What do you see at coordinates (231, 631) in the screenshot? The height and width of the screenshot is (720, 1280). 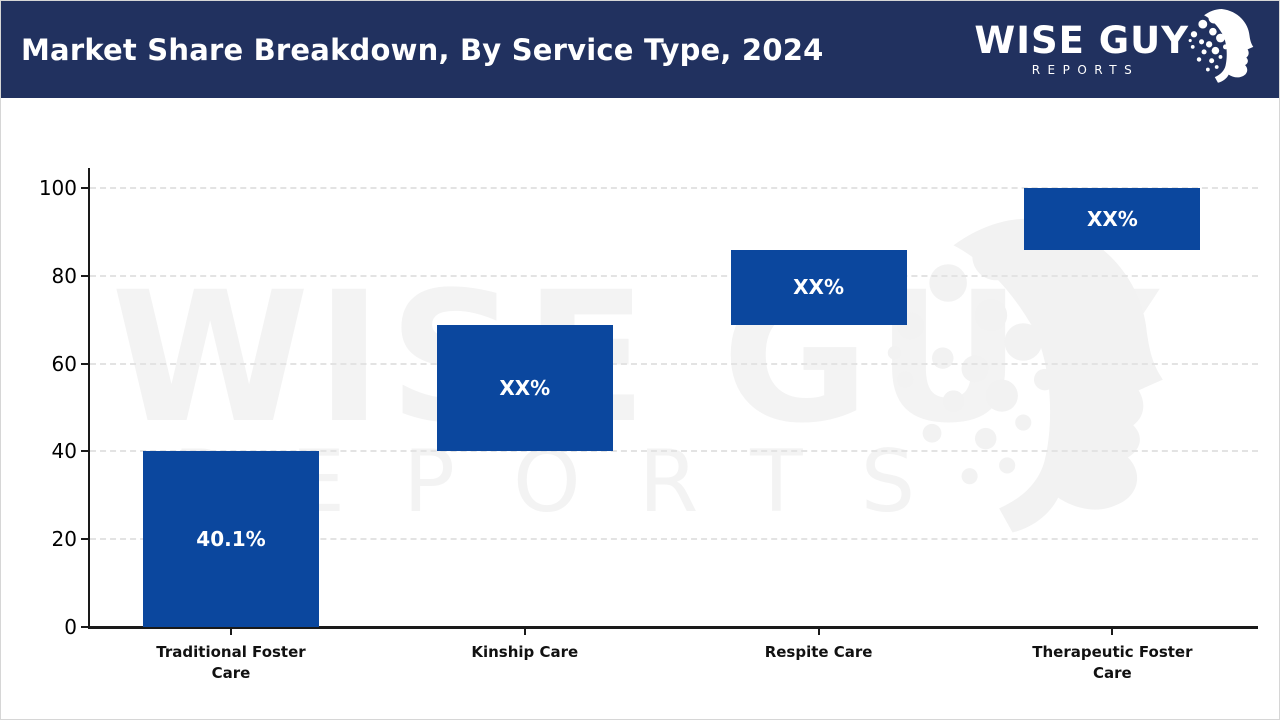 I see `x-tick-traditional-foster-care` at bounding box center [231, 631].